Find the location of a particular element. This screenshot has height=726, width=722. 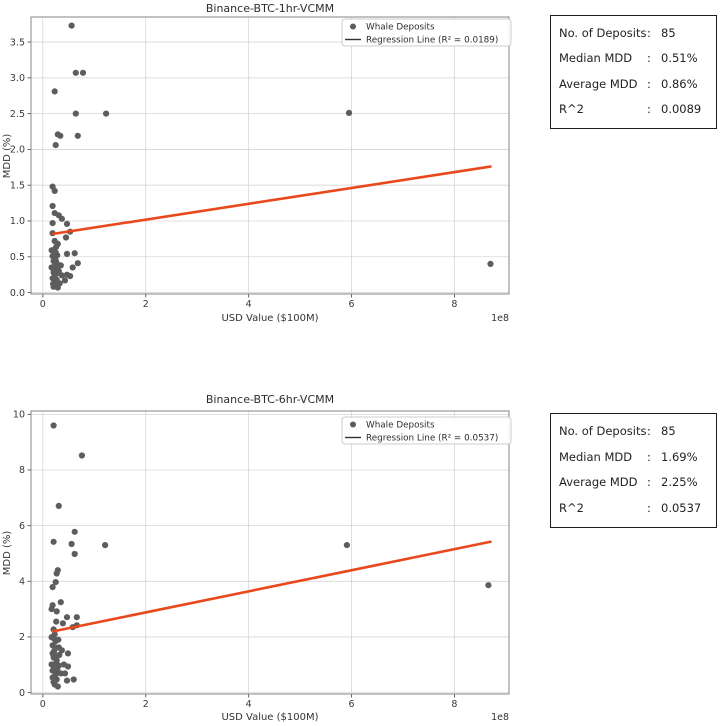

y-tick-label: 2 is located at coordinates (22, 637).